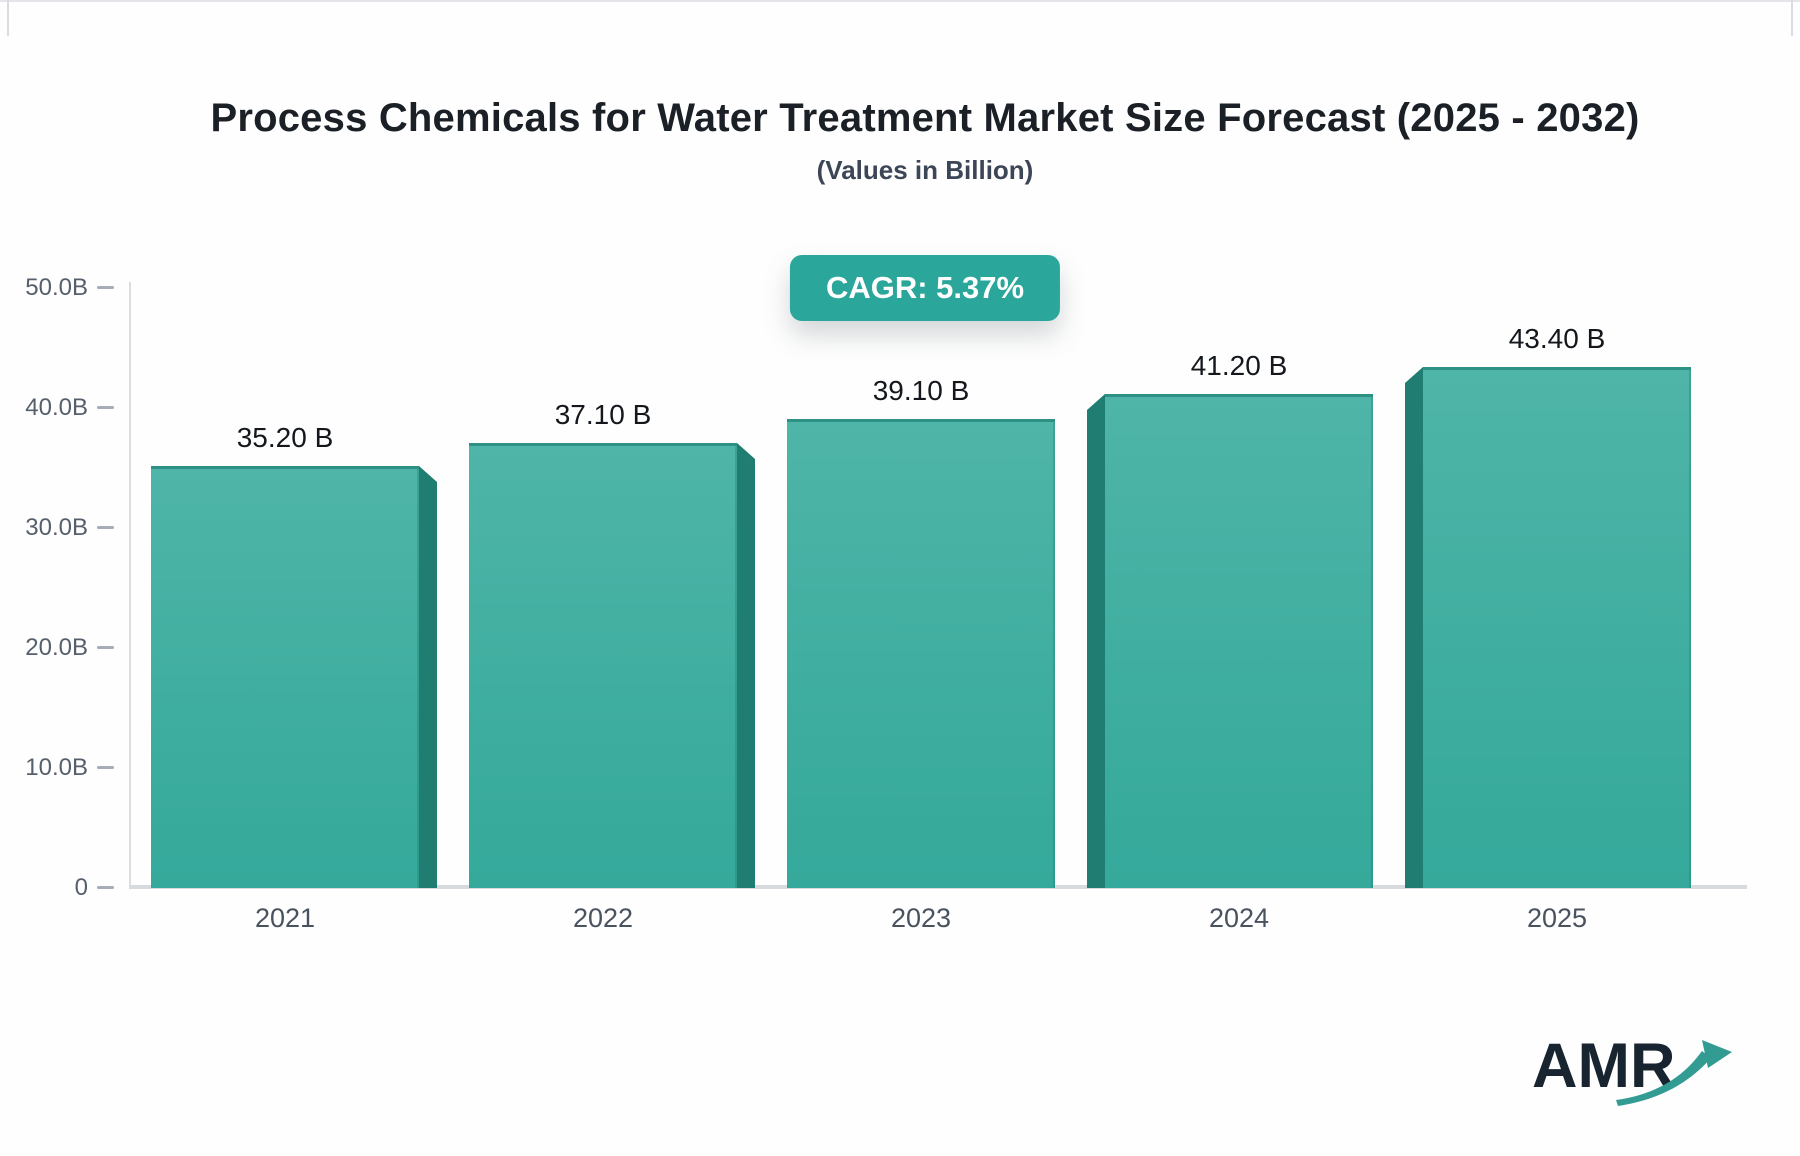  What do you see at coordinates (56, 407) in the screenshot?
I see `y-axis-tick-label: 40.0B` at bounding box center [56, 407].